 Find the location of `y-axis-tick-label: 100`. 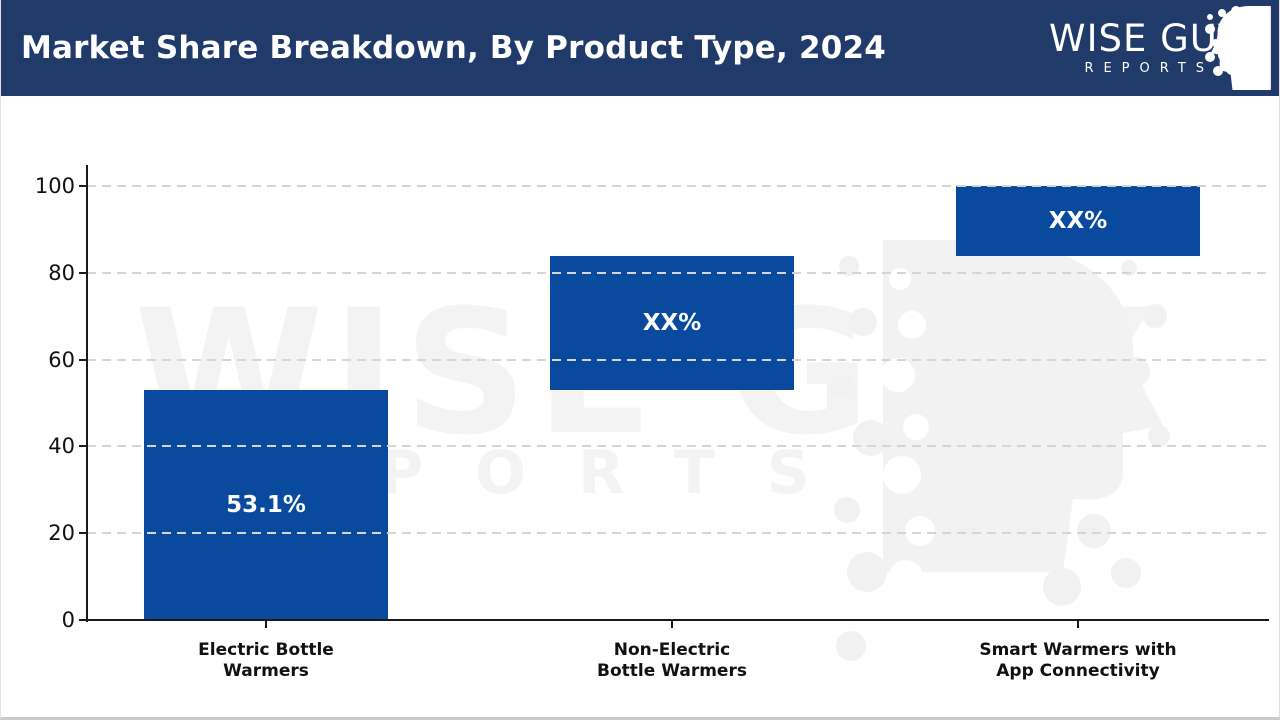

y-axis-tick-label: 100 is located at coordinates (54, 186).